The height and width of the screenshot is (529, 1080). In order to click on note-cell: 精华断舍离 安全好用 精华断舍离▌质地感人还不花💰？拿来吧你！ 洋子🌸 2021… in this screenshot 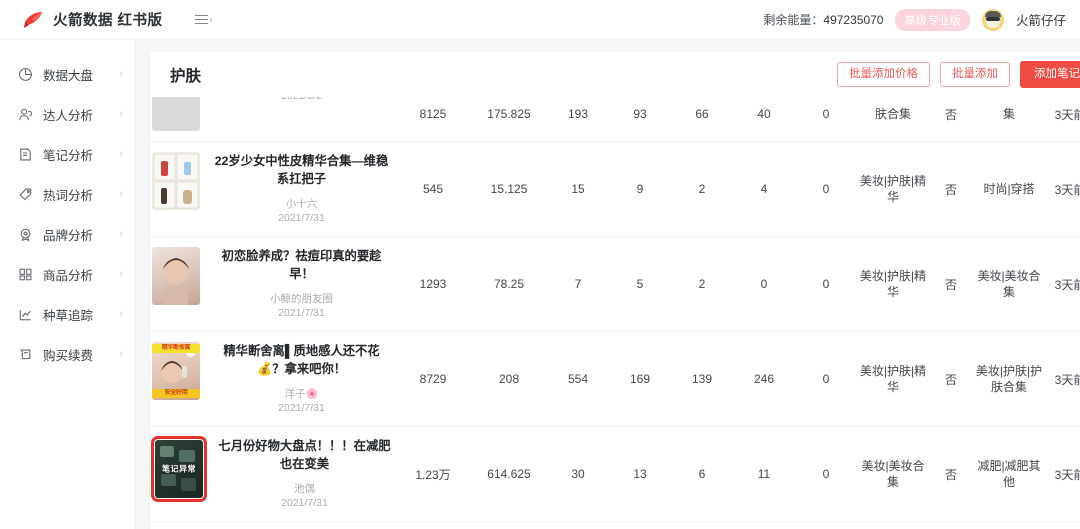, I will do `click(272, 379)`.